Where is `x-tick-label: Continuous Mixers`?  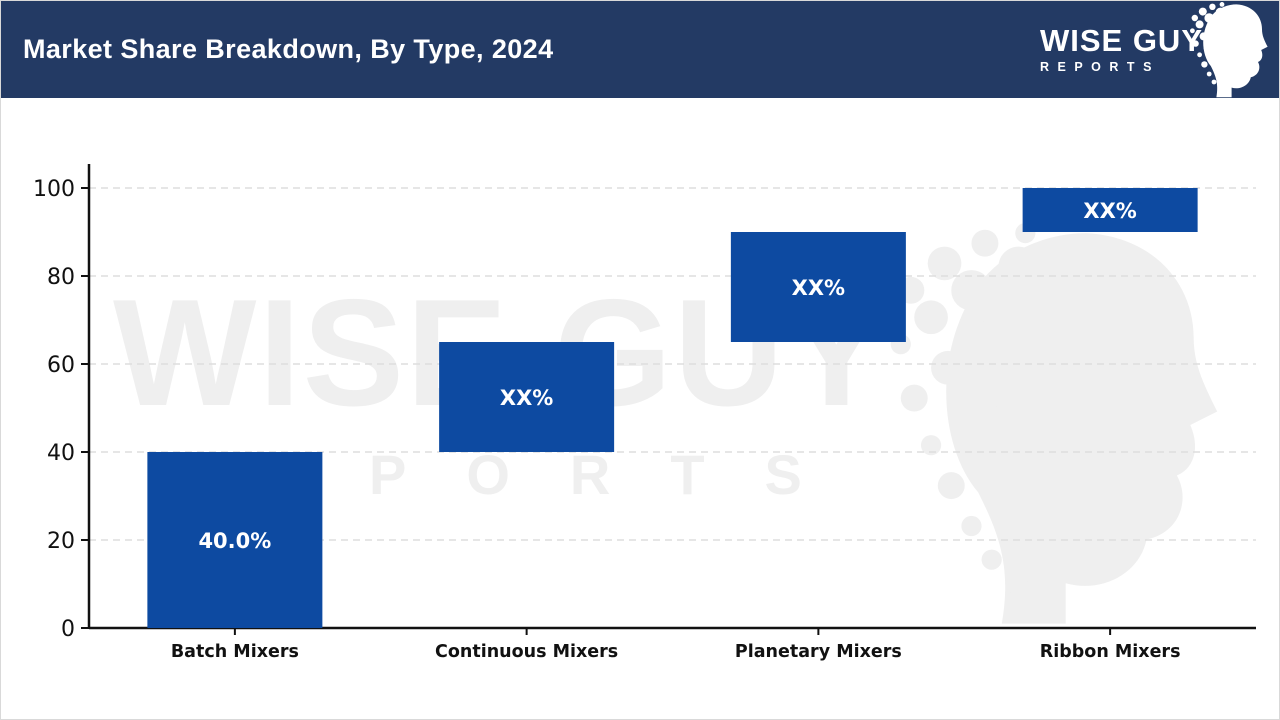 x-tick-label: Continuous Mixers is located at coordinates (526, 652).